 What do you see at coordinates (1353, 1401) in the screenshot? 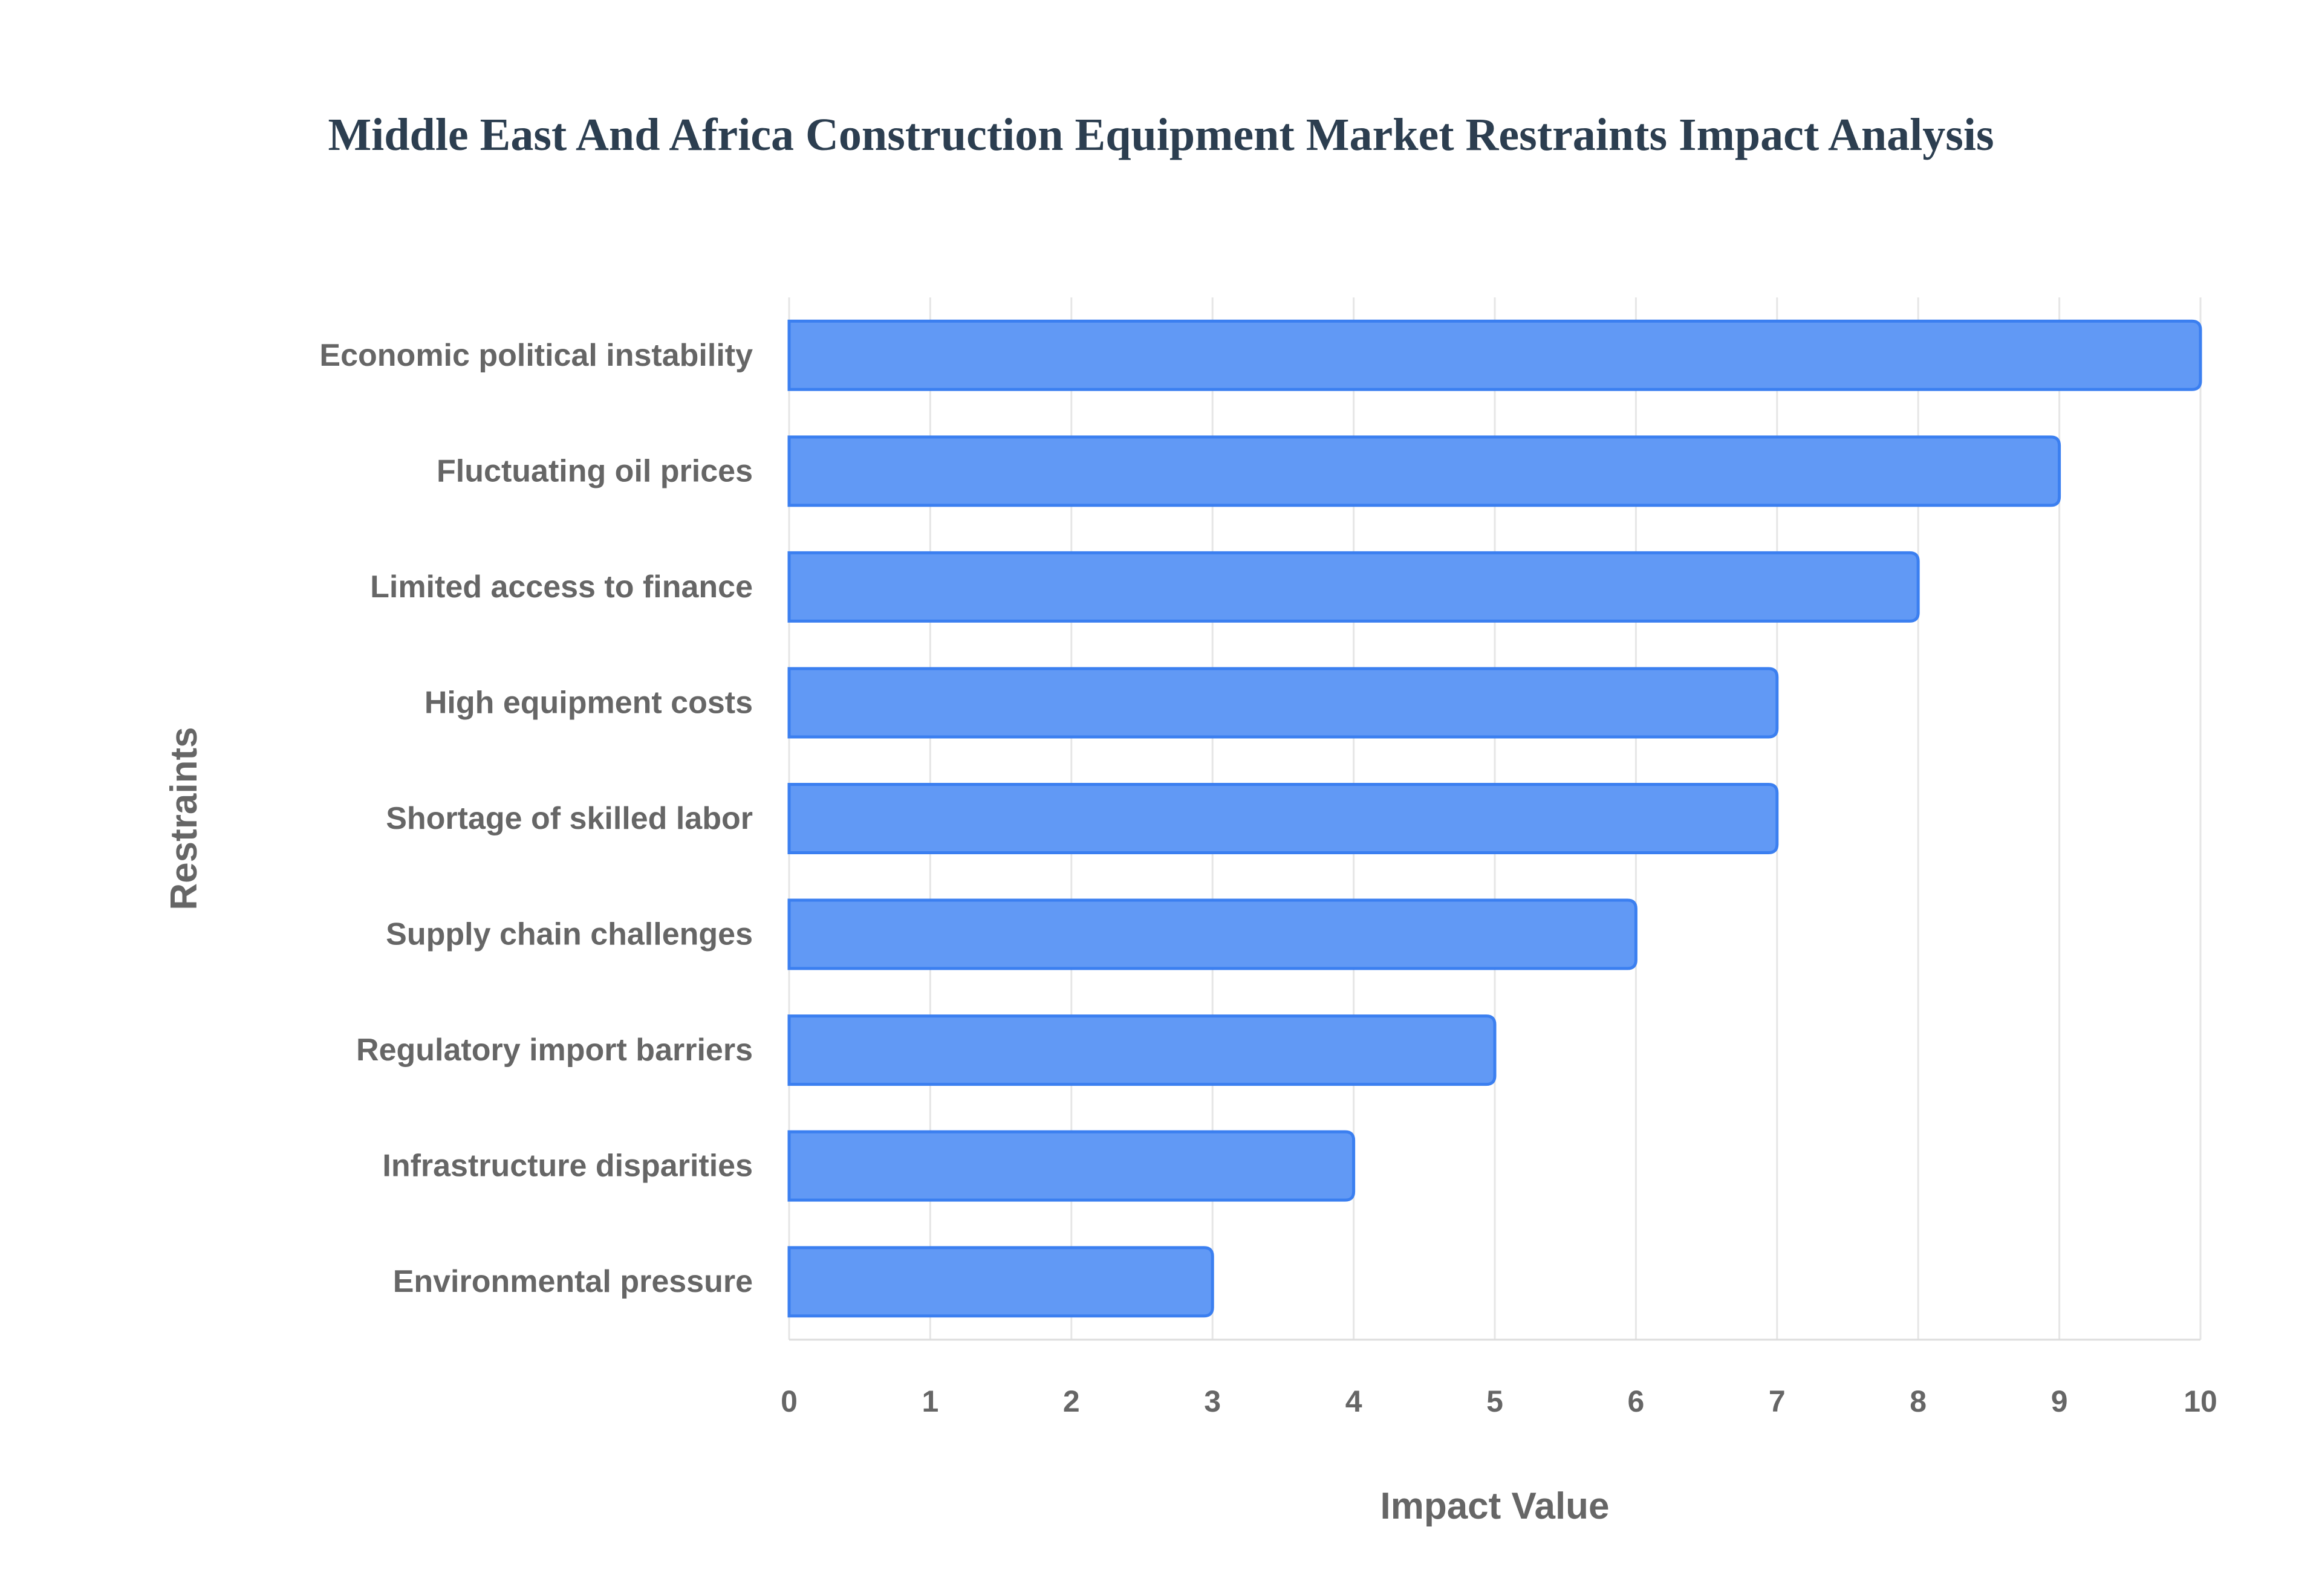
I see `x-tick-label: 4` at bounding box center [1353, 1401].